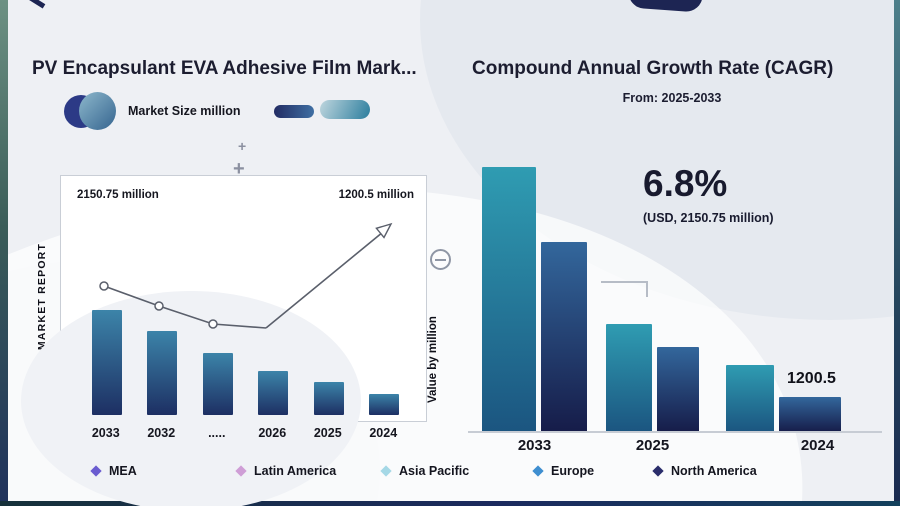 This screenshot has height=506, width=900. What do you see at coordinates (433, 359) in the screenshot?
I see `value-axis-label: Value by million` at bounding box center [433, 359].